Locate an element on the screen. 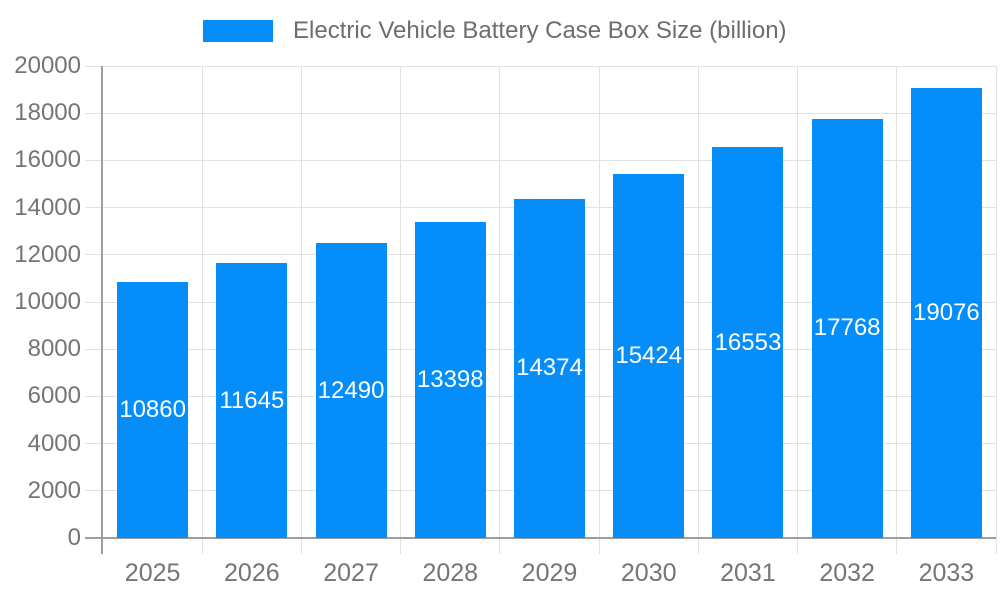 The image size is (1000, 600). x-axis-line is located at coordinates (540, 538).